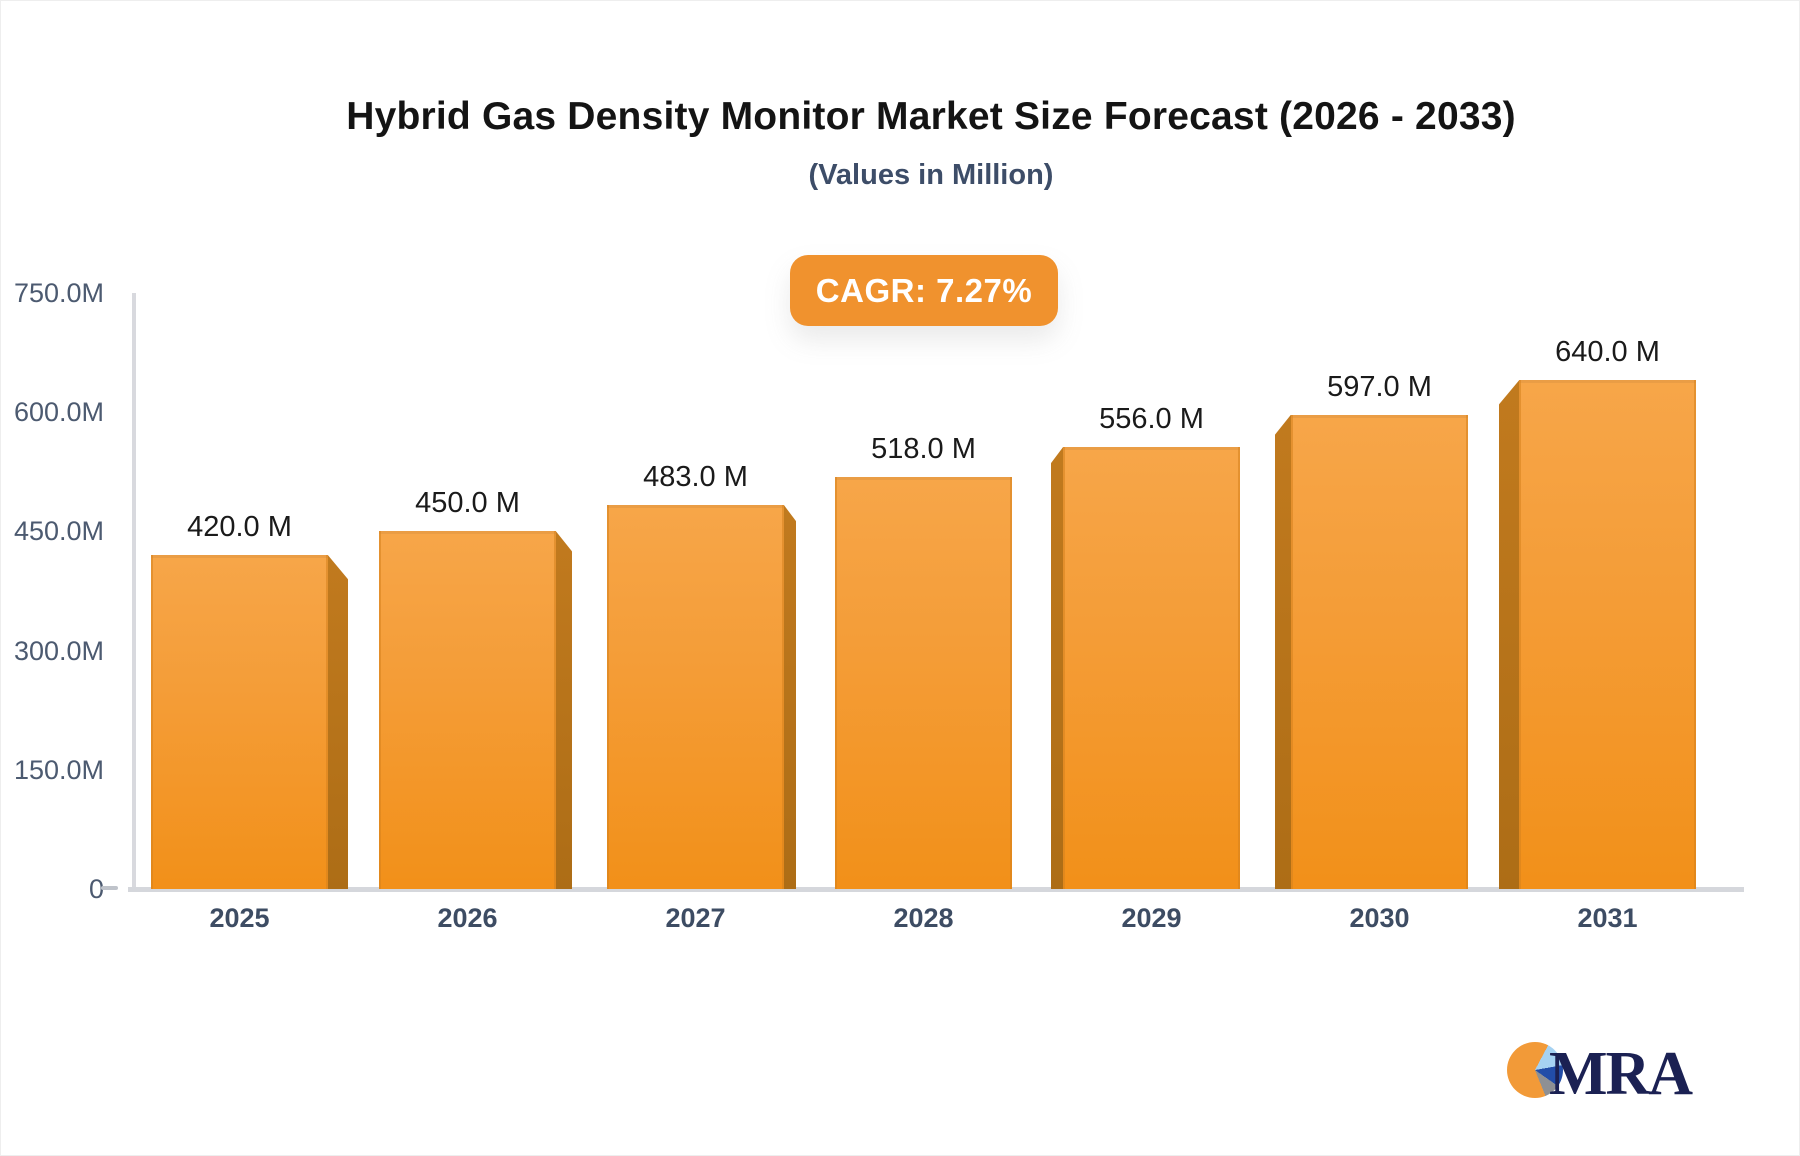  Describe the element at coordinates (1535, 1070) in the screenshot. I see `pie-chart-logo-icon` at that location.